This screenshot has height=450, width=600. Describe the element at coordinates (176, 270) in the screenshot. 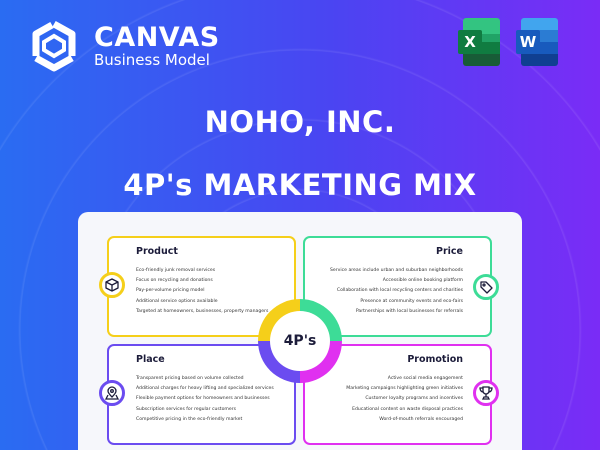

I see `list-item: Eco-friendly junk removal services` at that location.